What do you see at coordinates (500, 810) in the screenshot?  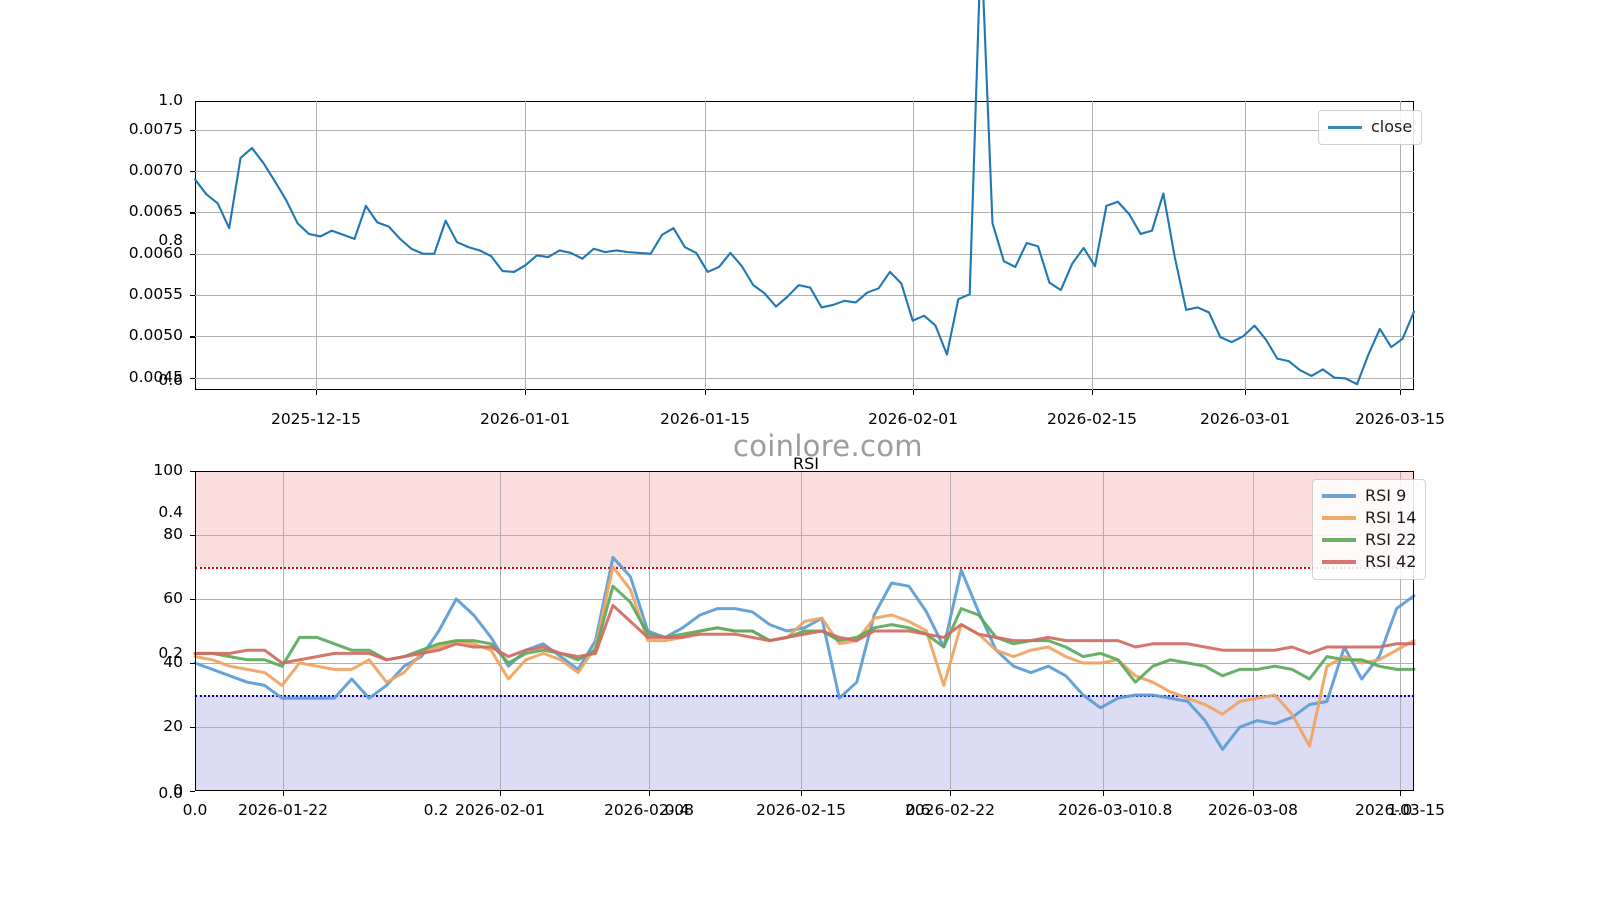 I see `rsi-x-tick-label: 2026-02-01` at bounding box center [500, 810].